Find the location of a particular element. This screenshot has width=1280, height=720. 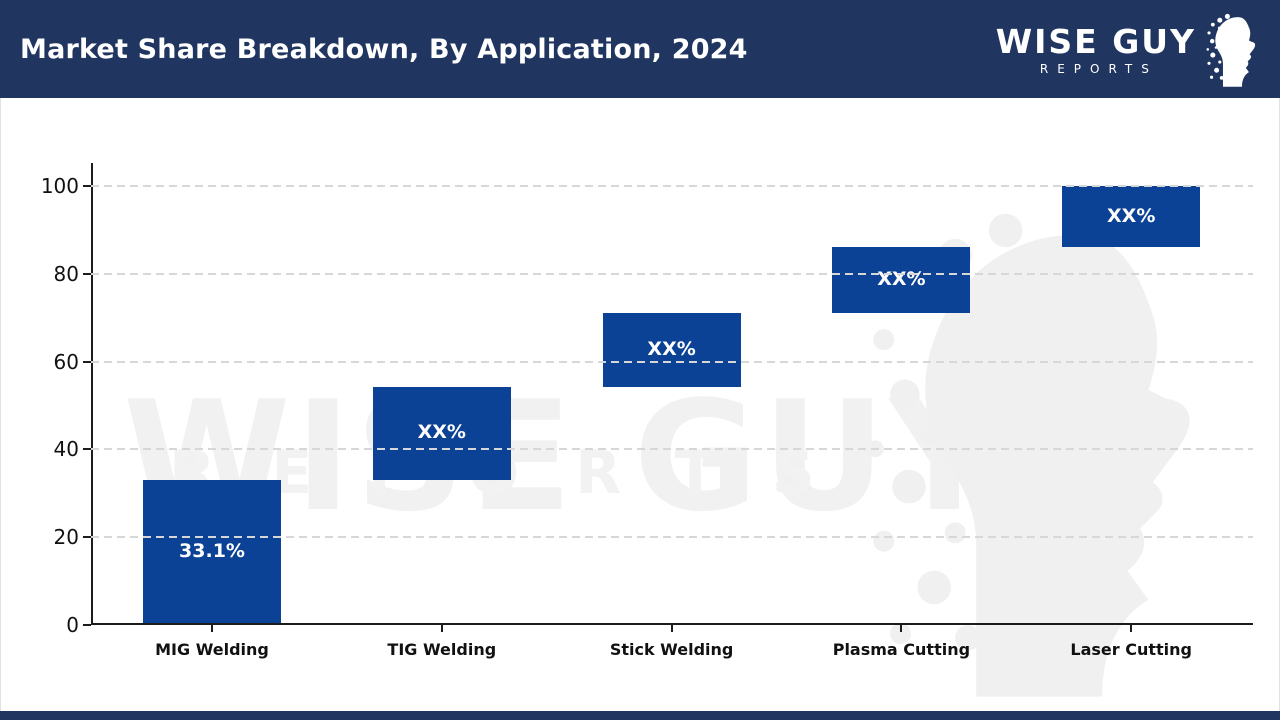

logo-text: WISE GUY REPORTS is located at coordinates (1095, 48).